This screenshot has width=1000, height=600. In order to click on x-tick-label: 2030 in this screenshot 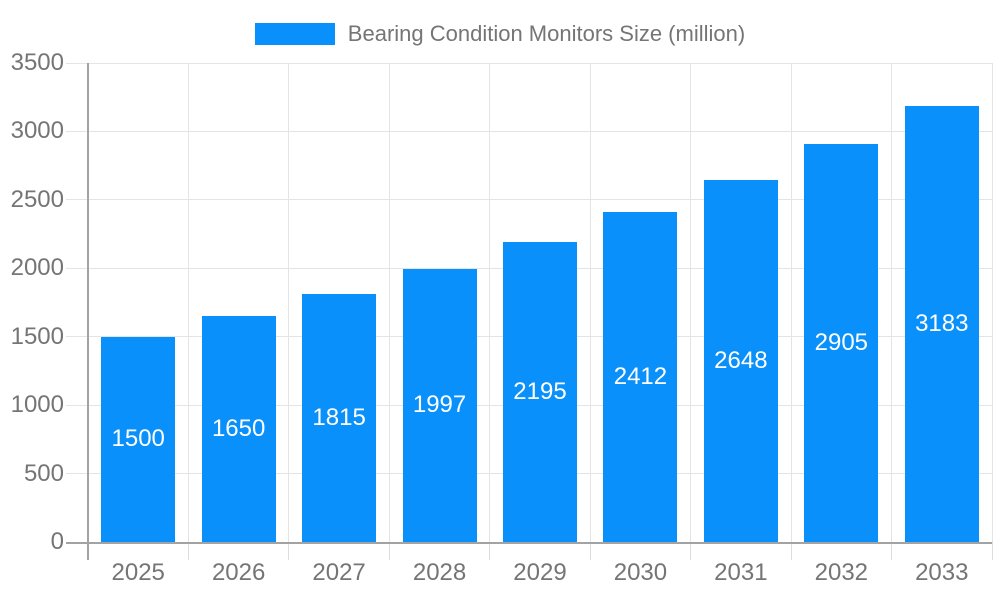, I will do `click(640, 572)`.